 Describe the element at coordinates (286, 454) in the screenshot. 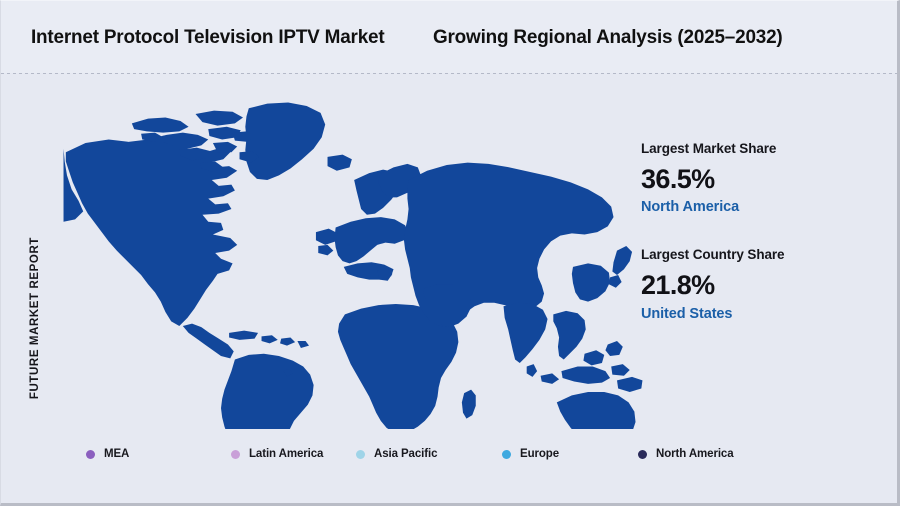

I see `legend-label: Latin America` at that location.